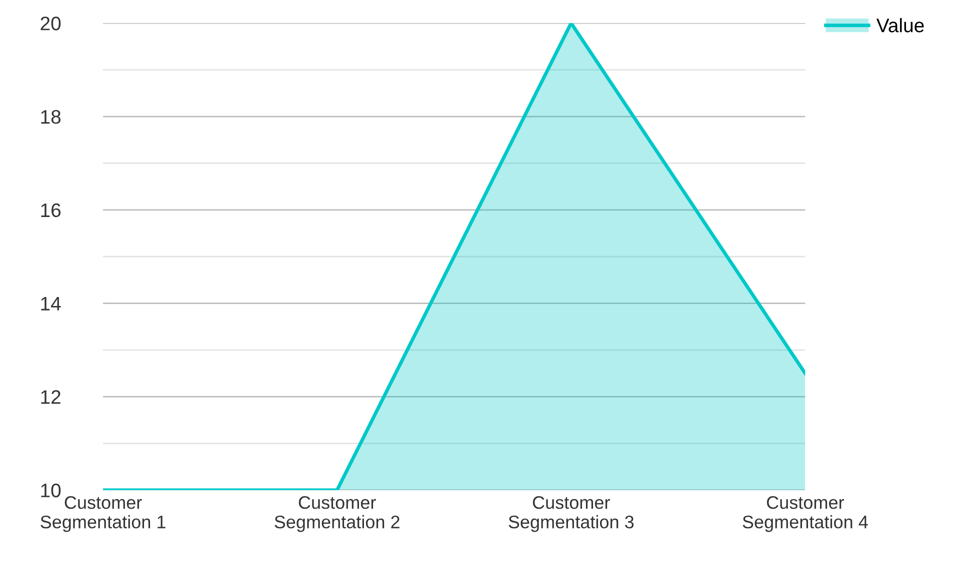 This screenshot has height=564, width=954. I want to click on legend-label: Value, so click(900, 25).